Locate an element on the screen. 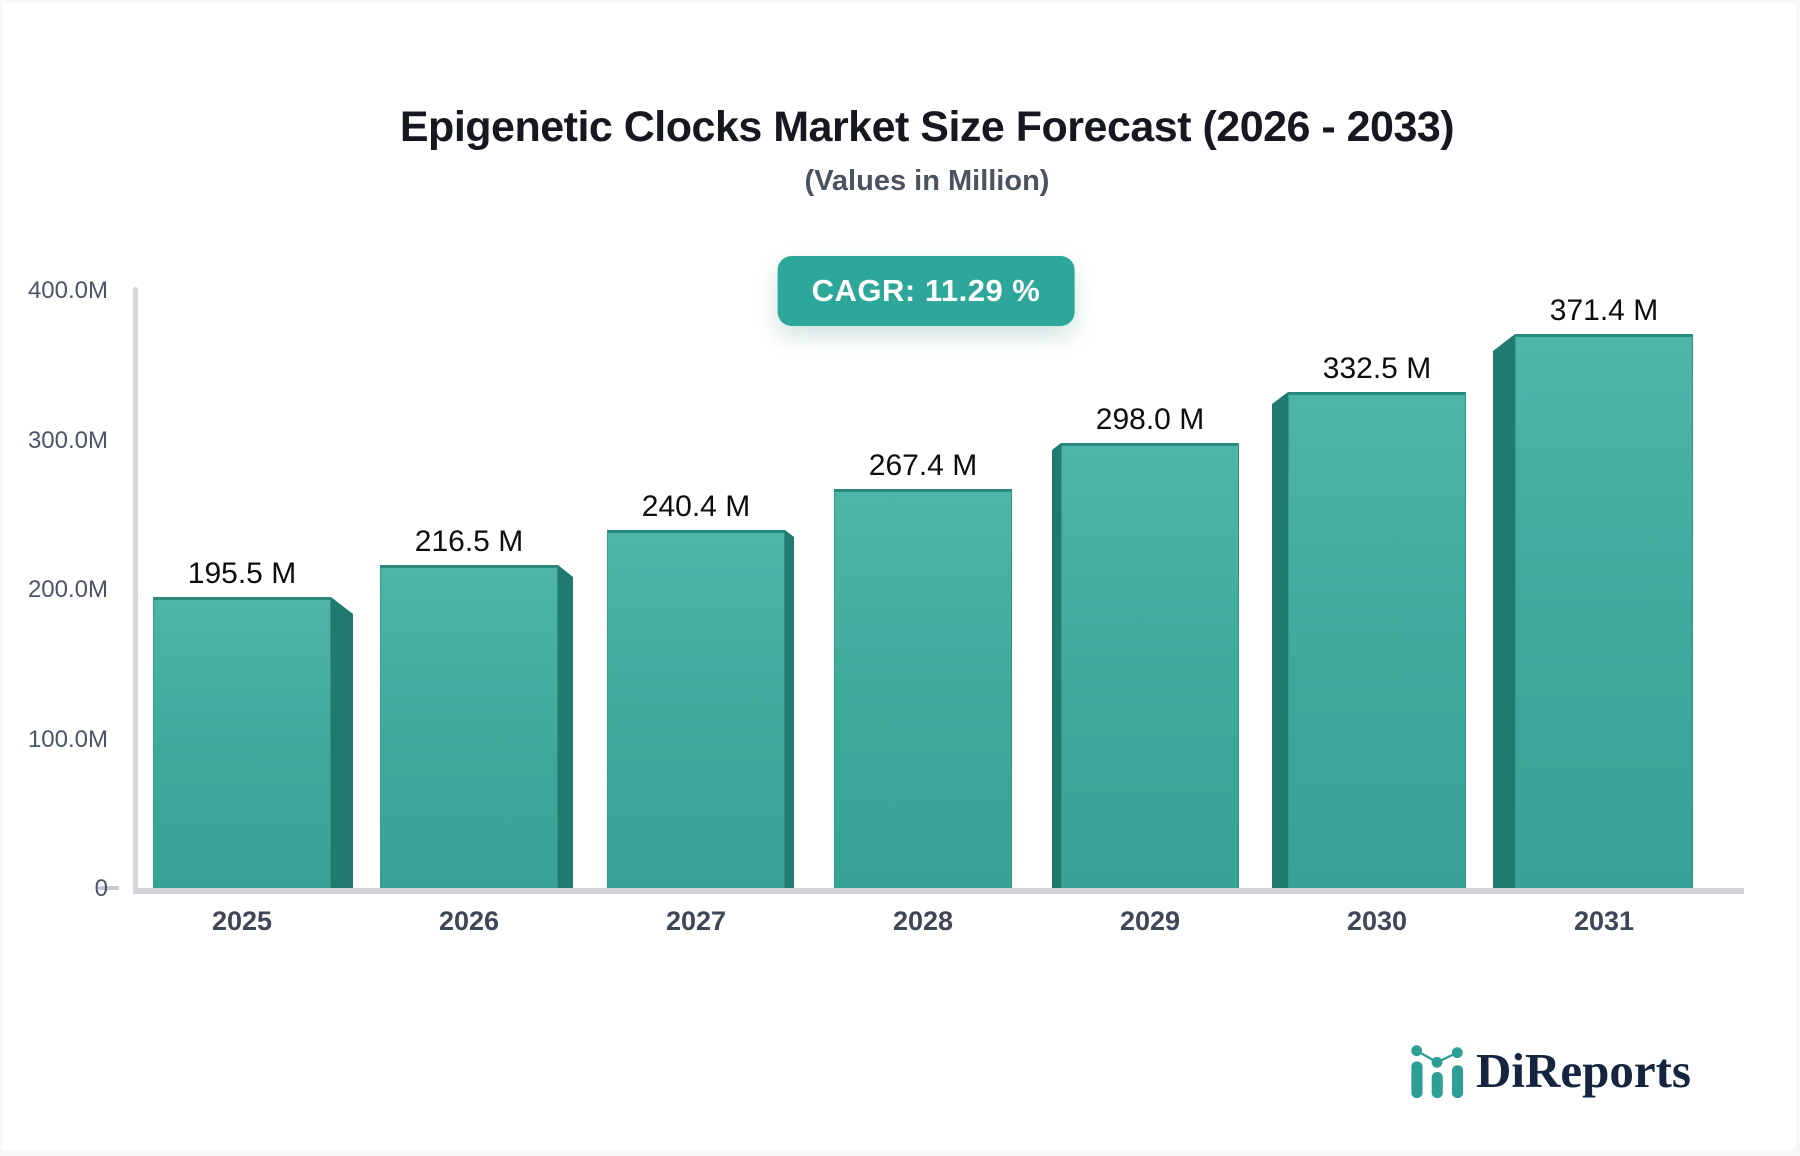 This screenshot has width=1800, height=1156. bar-2031 is located at coordinates (1604, 611).